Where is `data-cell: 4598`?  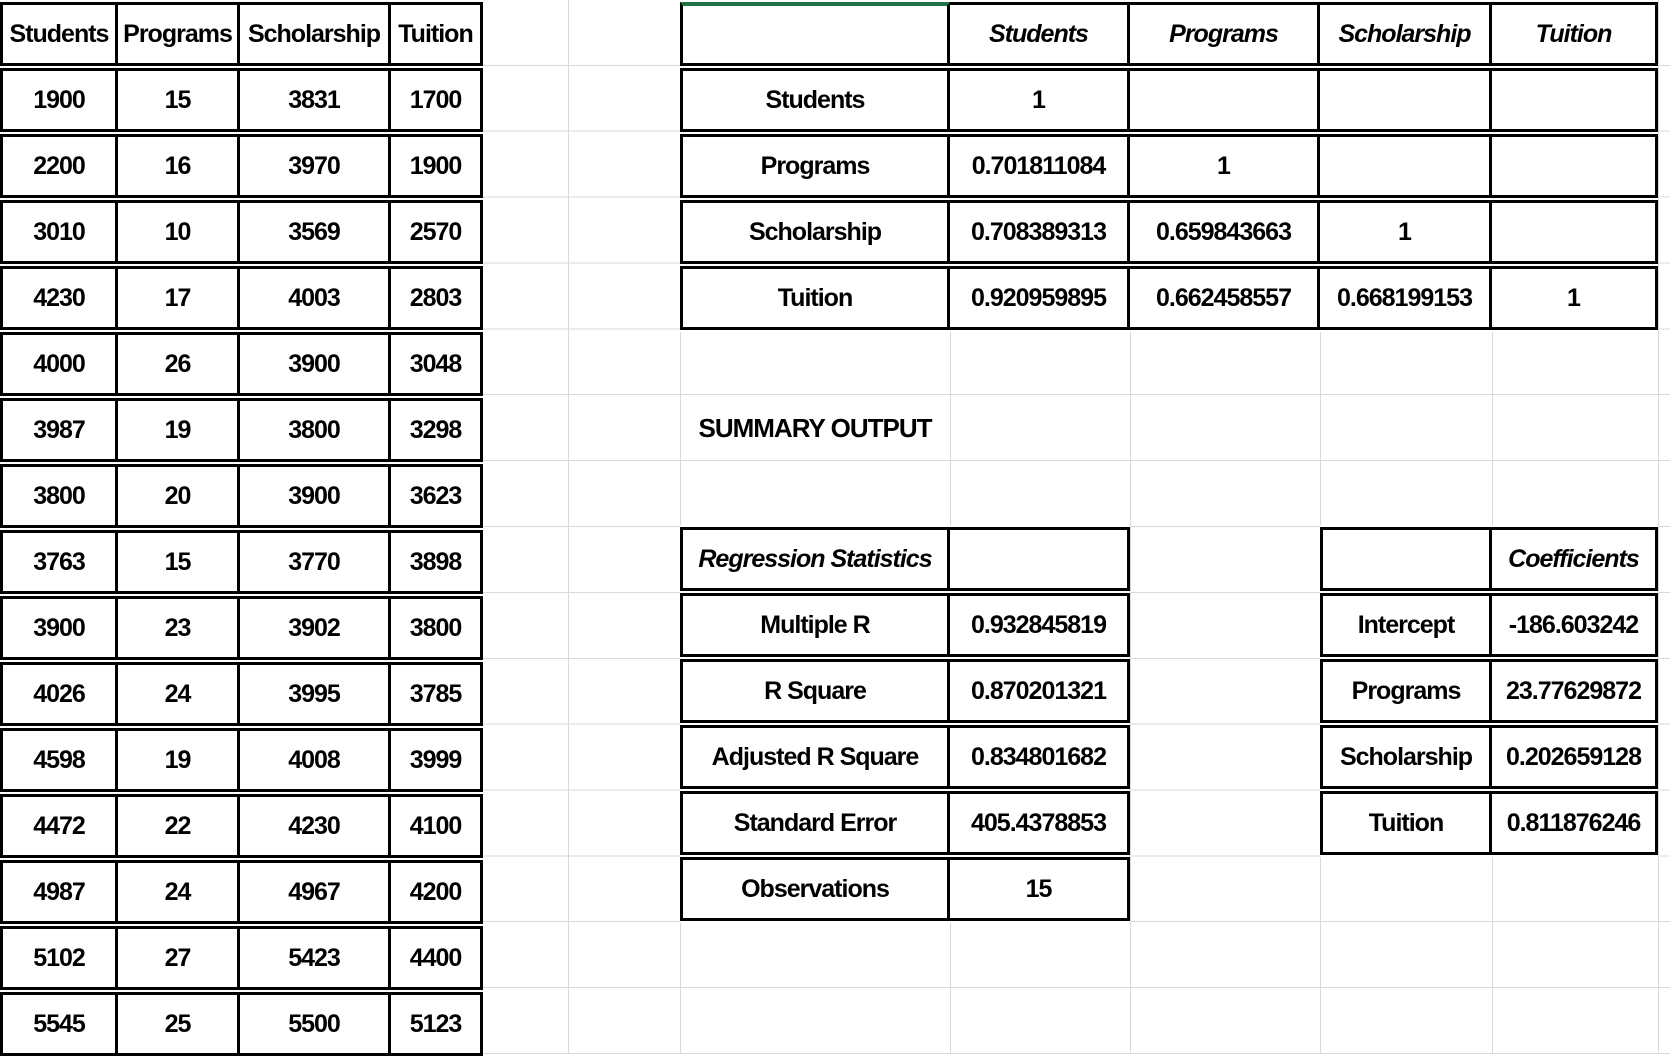 data-cell: 4598 is located at coordinates (59, 760).